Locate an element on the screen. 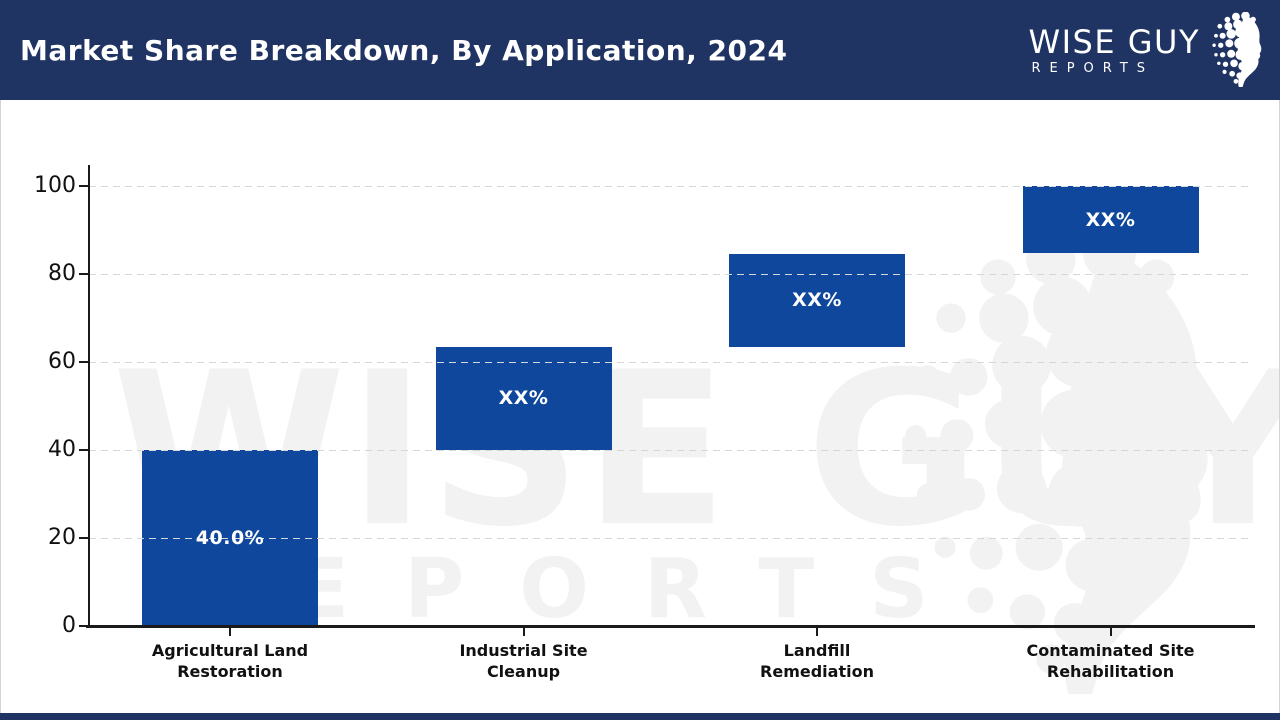  bar-value-label: 40.0% is located at coordinates (230, 538).